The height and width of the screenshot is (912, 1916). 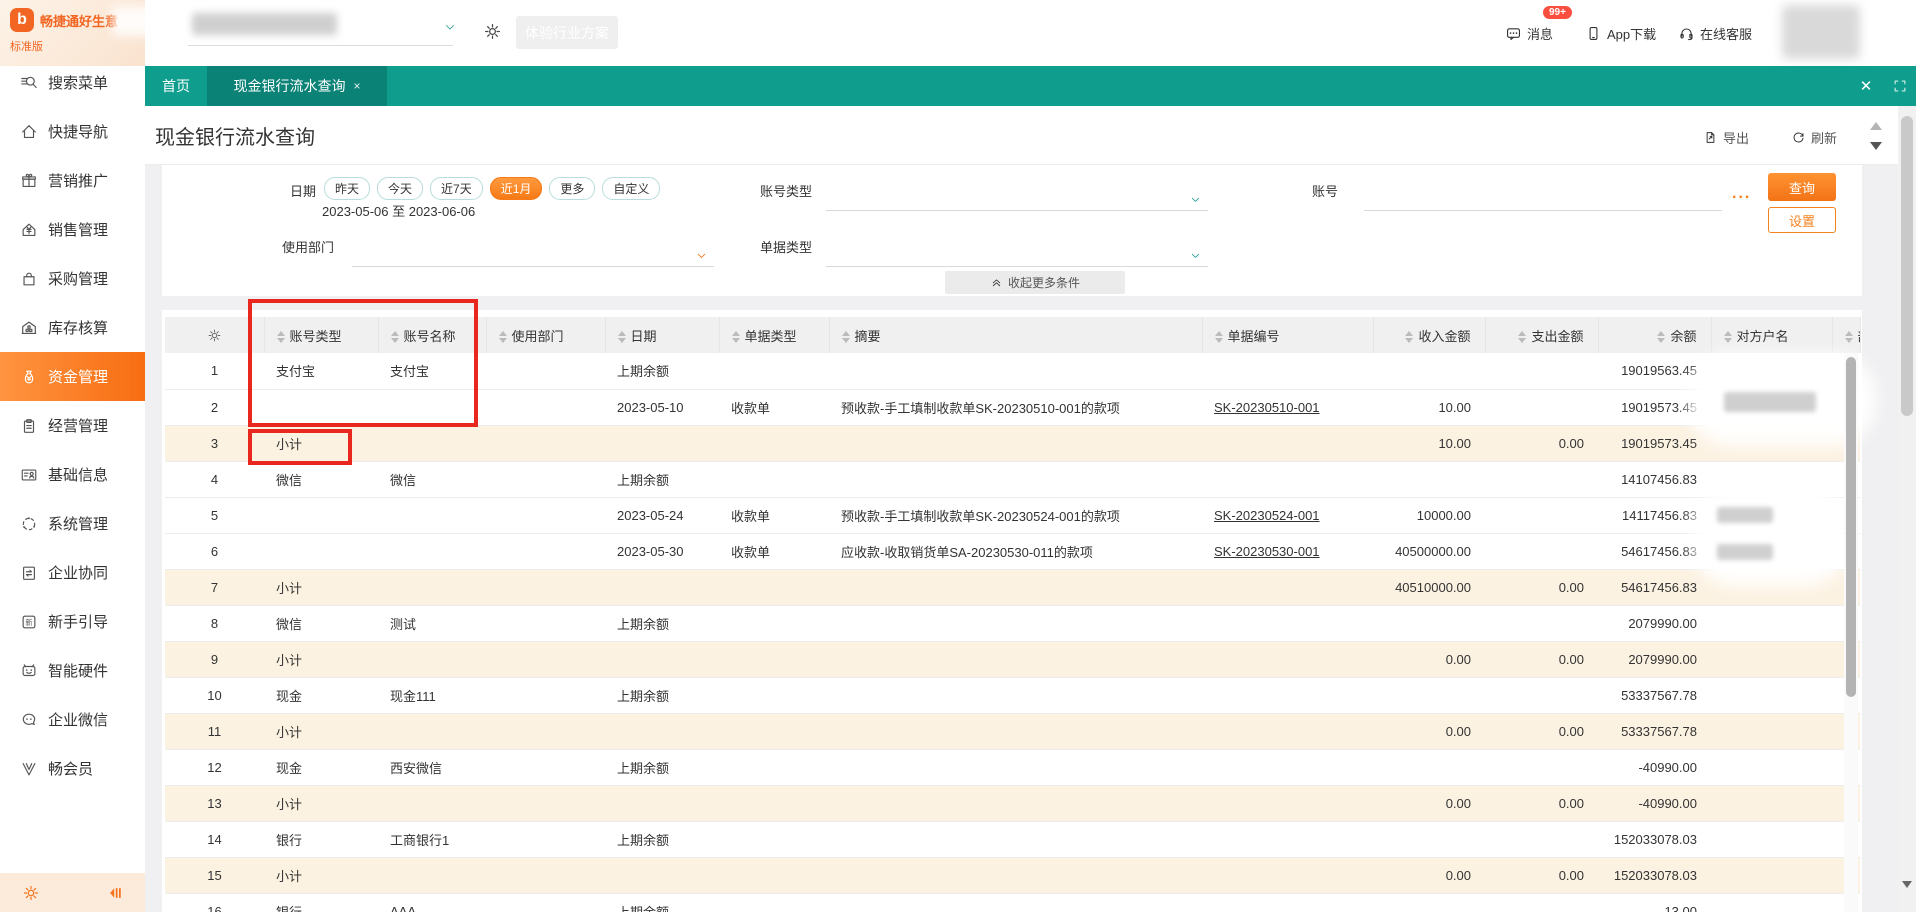 I want to click on sidebar-item-baseinfo: 基础信息, so click(x=72, y=474).